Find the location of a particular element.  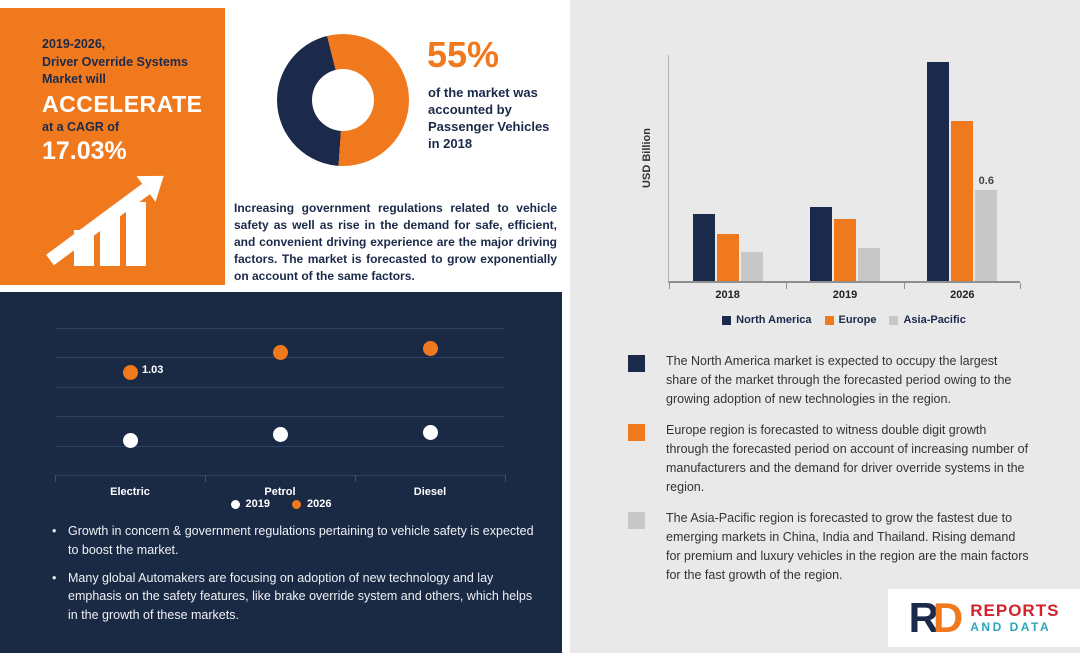

dot-plot-legend: 2019 2026 is located at coordinates (281, 504).